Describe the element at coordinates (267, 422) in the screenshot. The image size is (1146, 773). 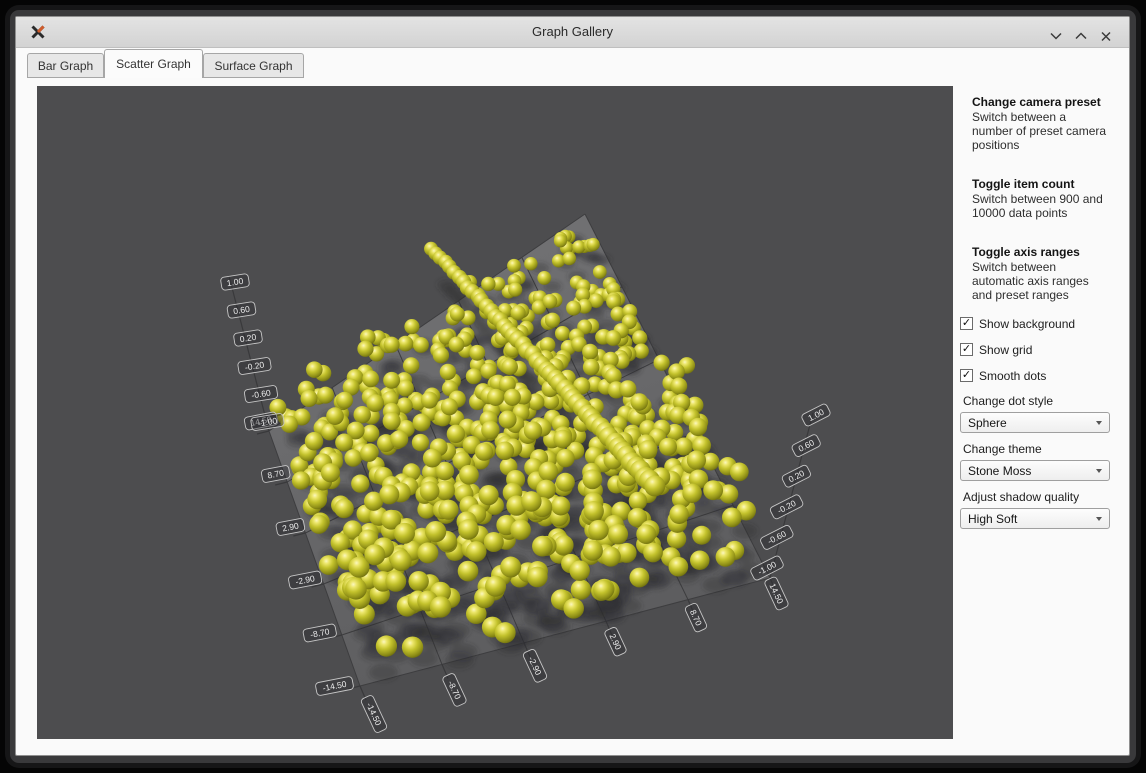
I see `svg-text: -1.00` at that location.